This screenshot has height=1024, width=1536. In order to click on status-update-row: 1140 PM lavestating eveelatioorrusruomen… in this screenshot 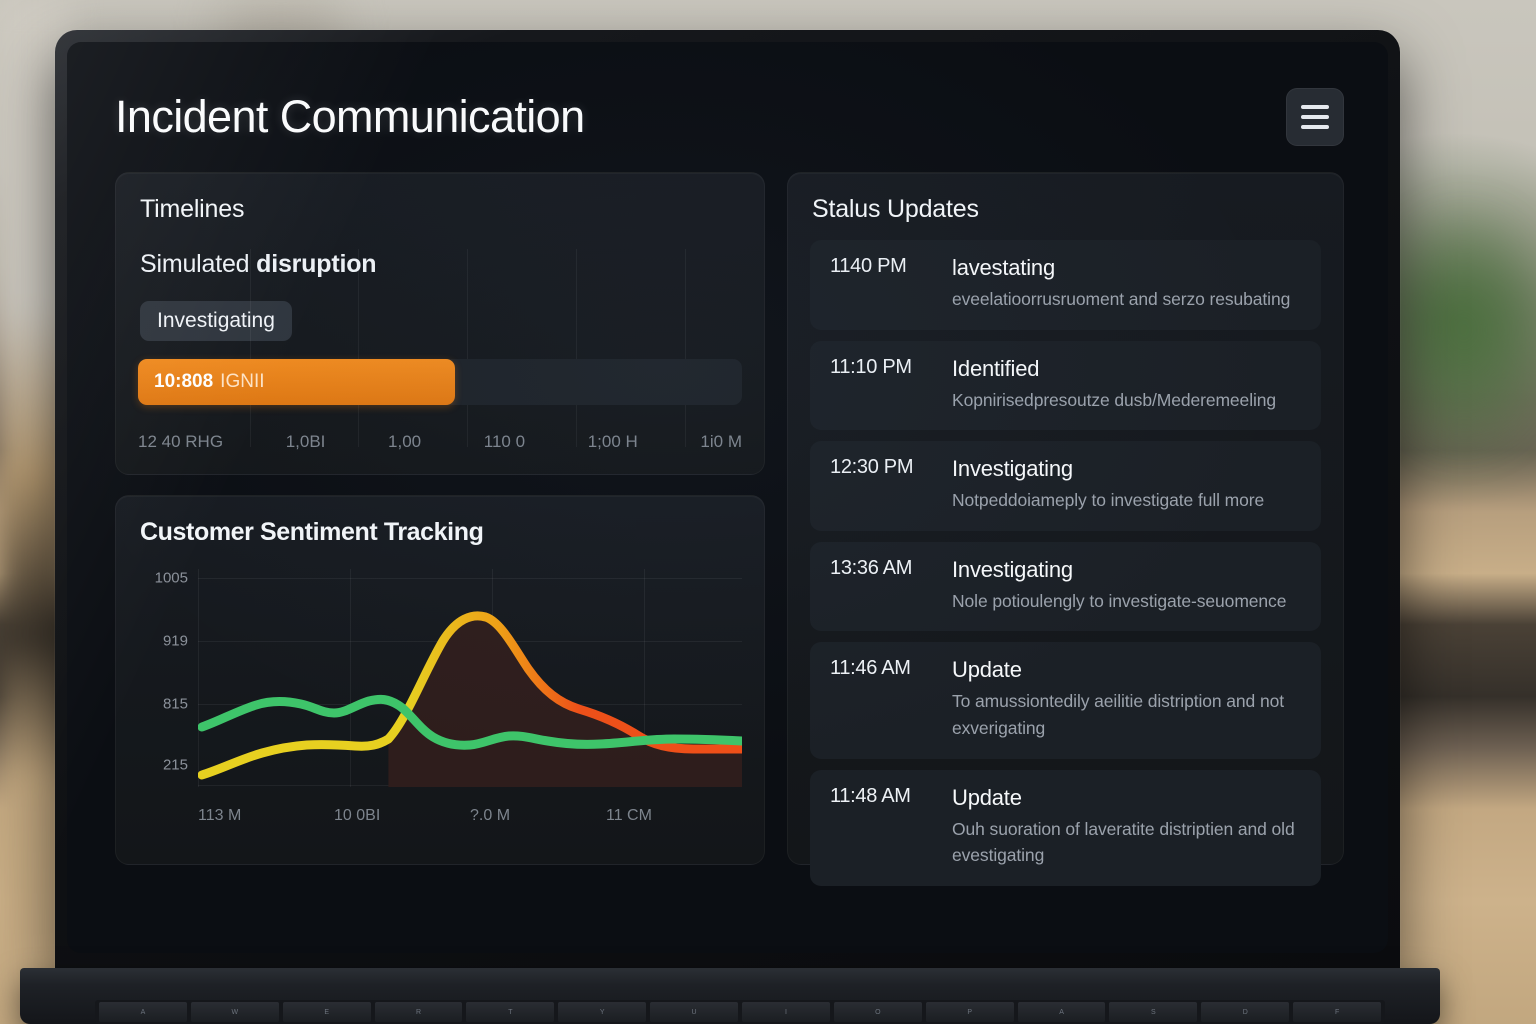, I will do `click(1065, 285)`.